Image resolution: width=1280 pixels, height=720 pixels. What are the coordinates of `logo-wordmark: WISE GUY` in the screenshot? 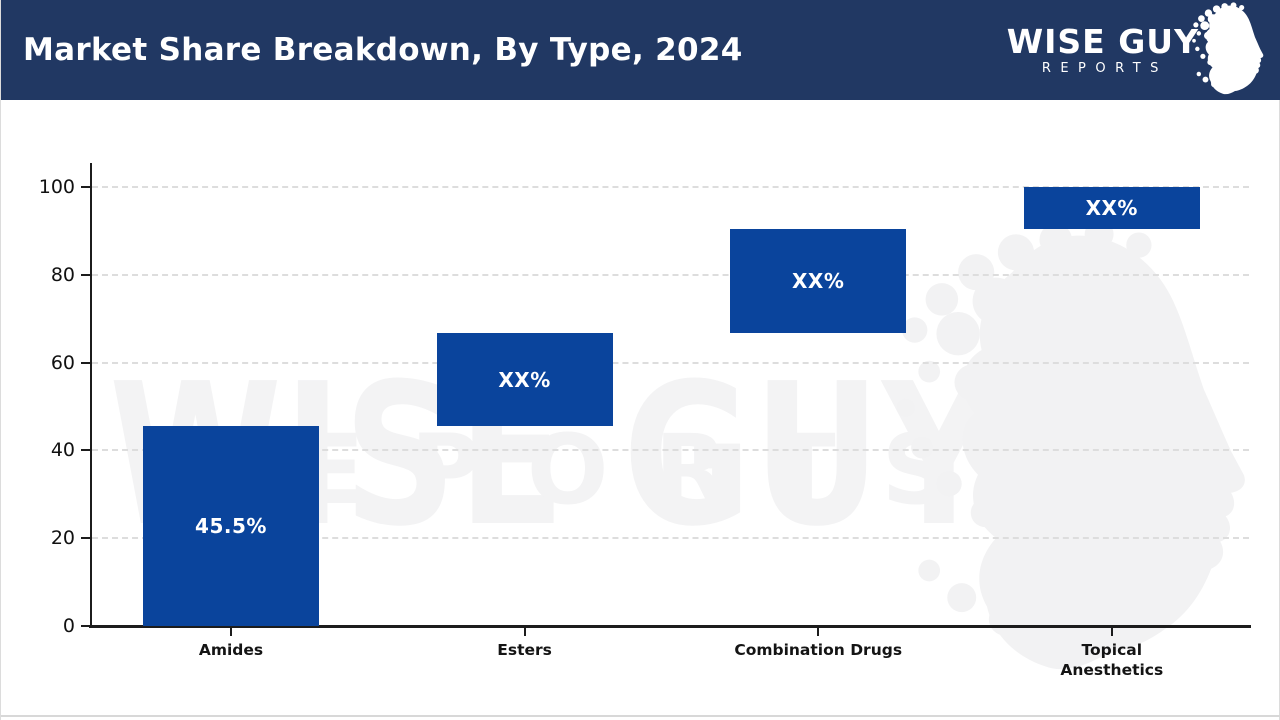 It's located at (1102, 41).